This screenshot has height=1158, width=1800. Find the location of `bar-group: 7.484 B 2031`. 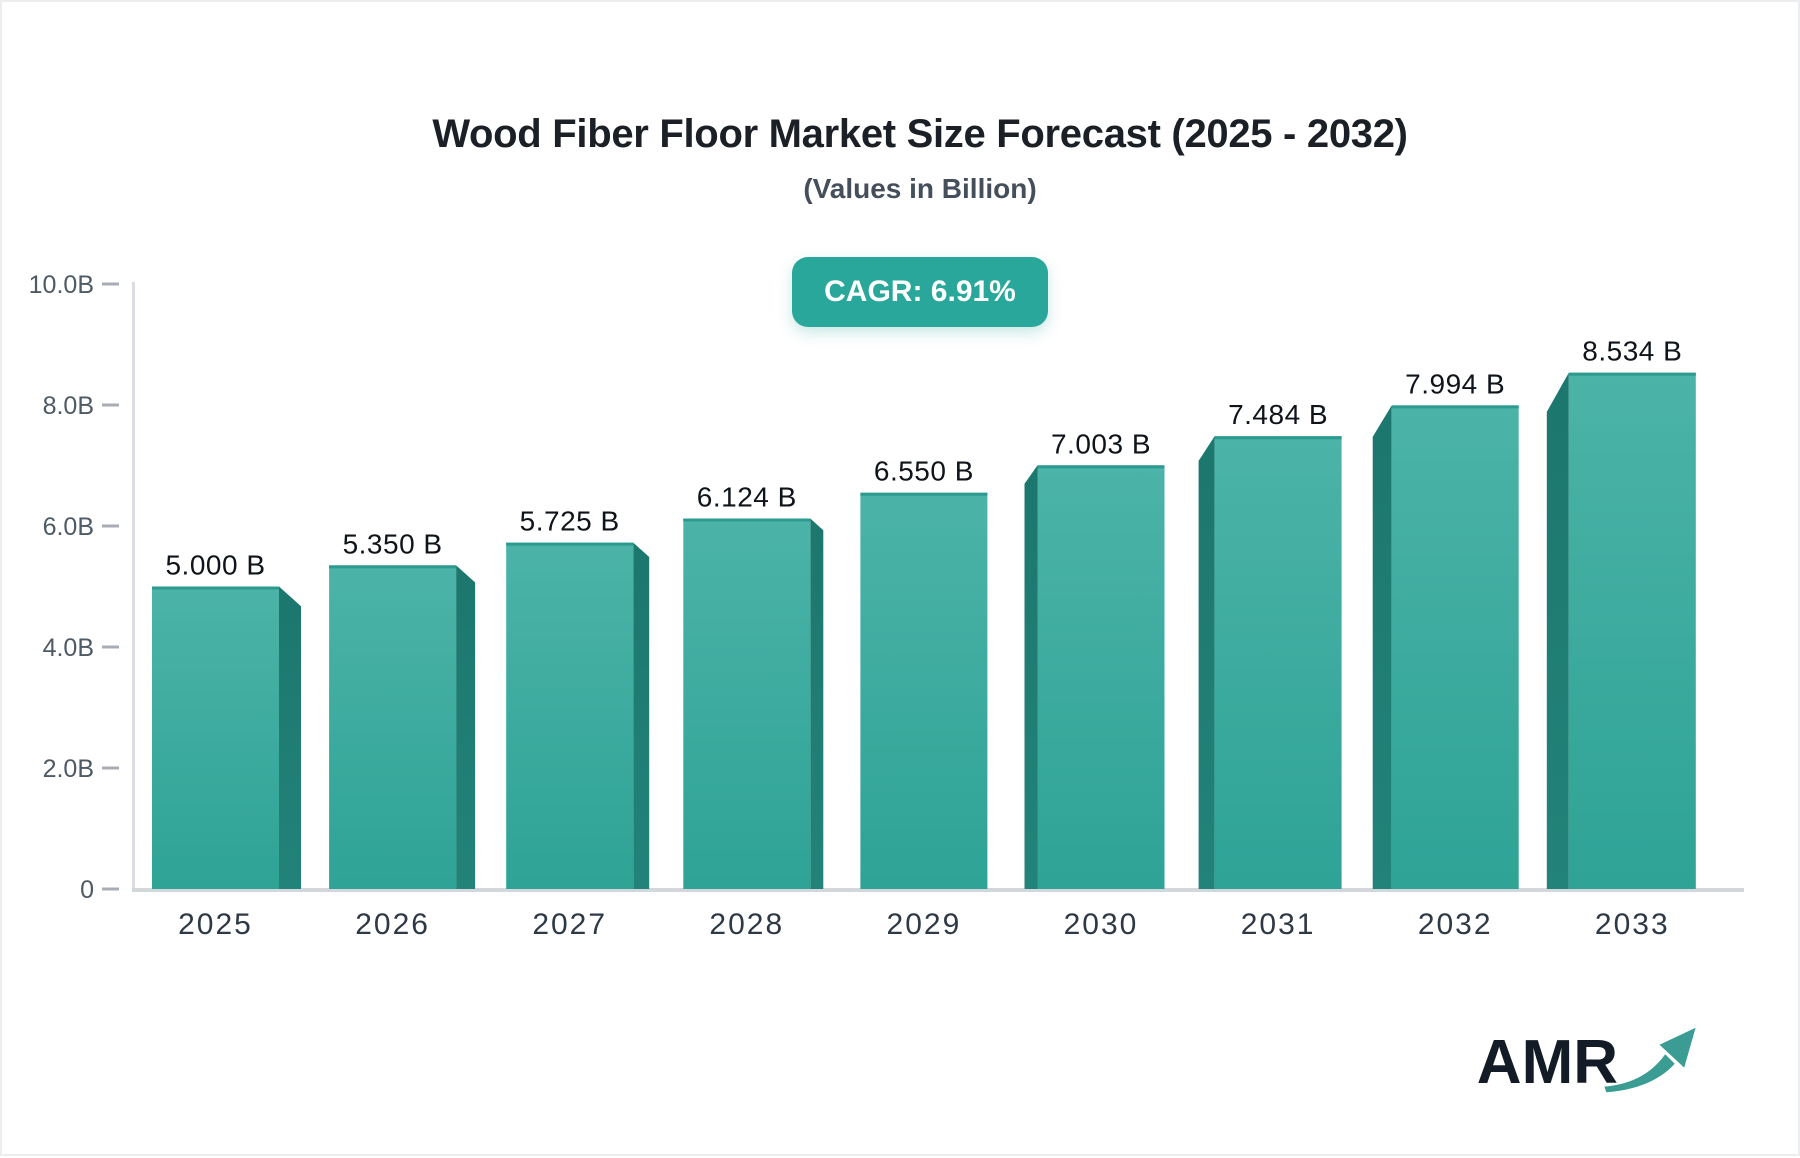

bar-group: 7.484 B 2031 is located at coordinates (1270, 670).